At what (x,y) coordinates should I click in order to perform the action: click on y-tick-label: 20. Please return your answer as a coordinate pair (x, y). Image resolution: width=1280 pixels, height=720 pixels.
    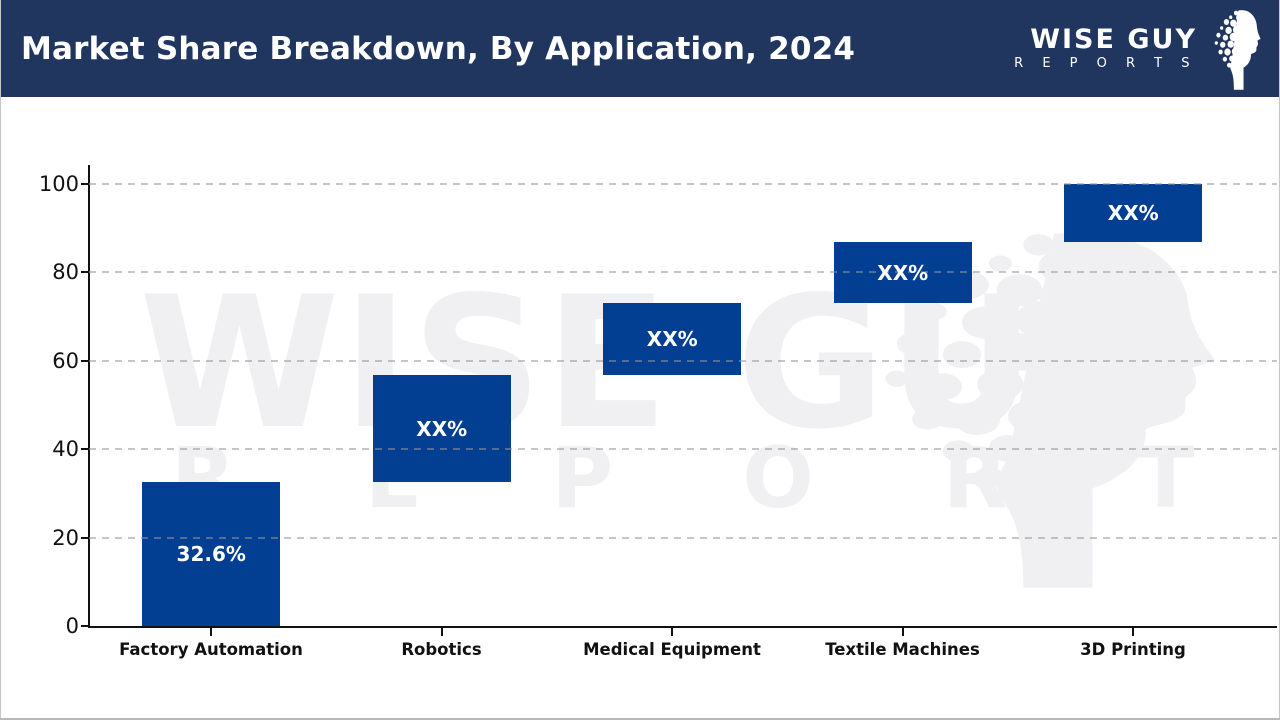
    Looking at the image, I should click on (65, 537).